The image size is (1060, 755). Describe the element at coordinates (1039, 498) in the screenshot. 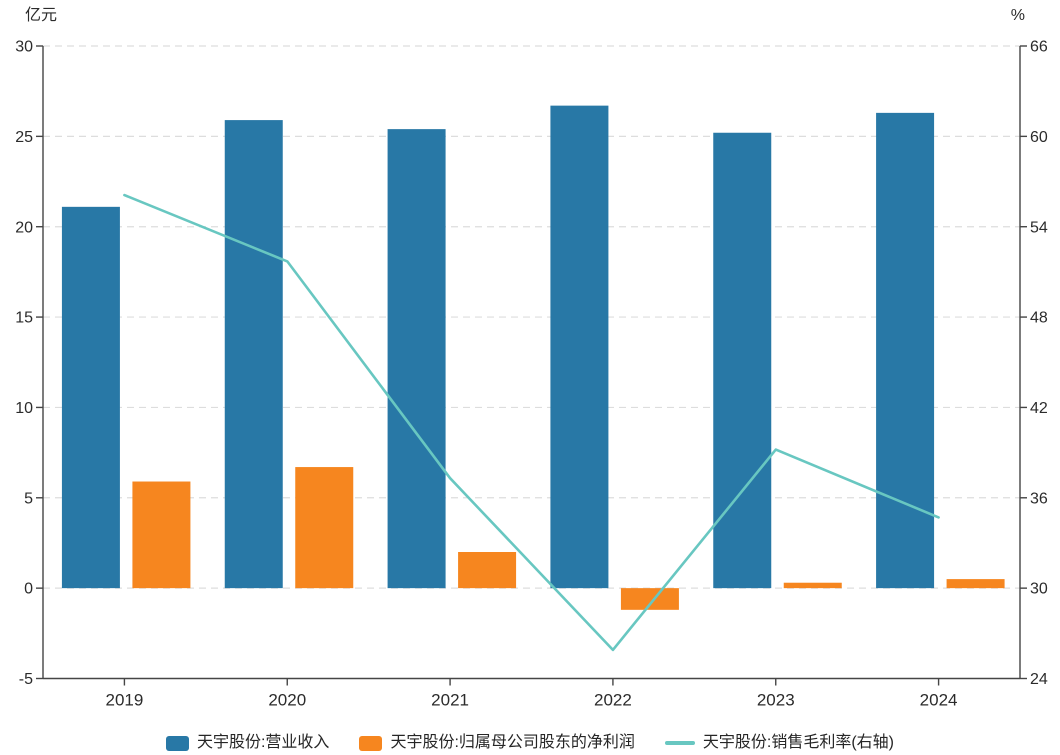

I see `y-axis-right-tick-label: 36` at that location.